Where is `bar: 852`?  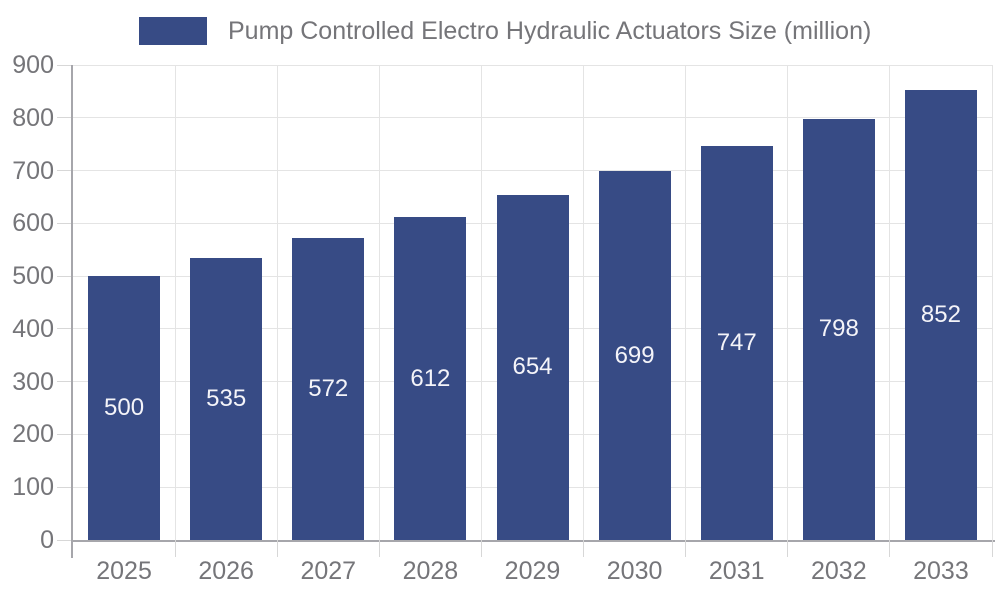 bar: 852 is located at coordinates (940, 315).